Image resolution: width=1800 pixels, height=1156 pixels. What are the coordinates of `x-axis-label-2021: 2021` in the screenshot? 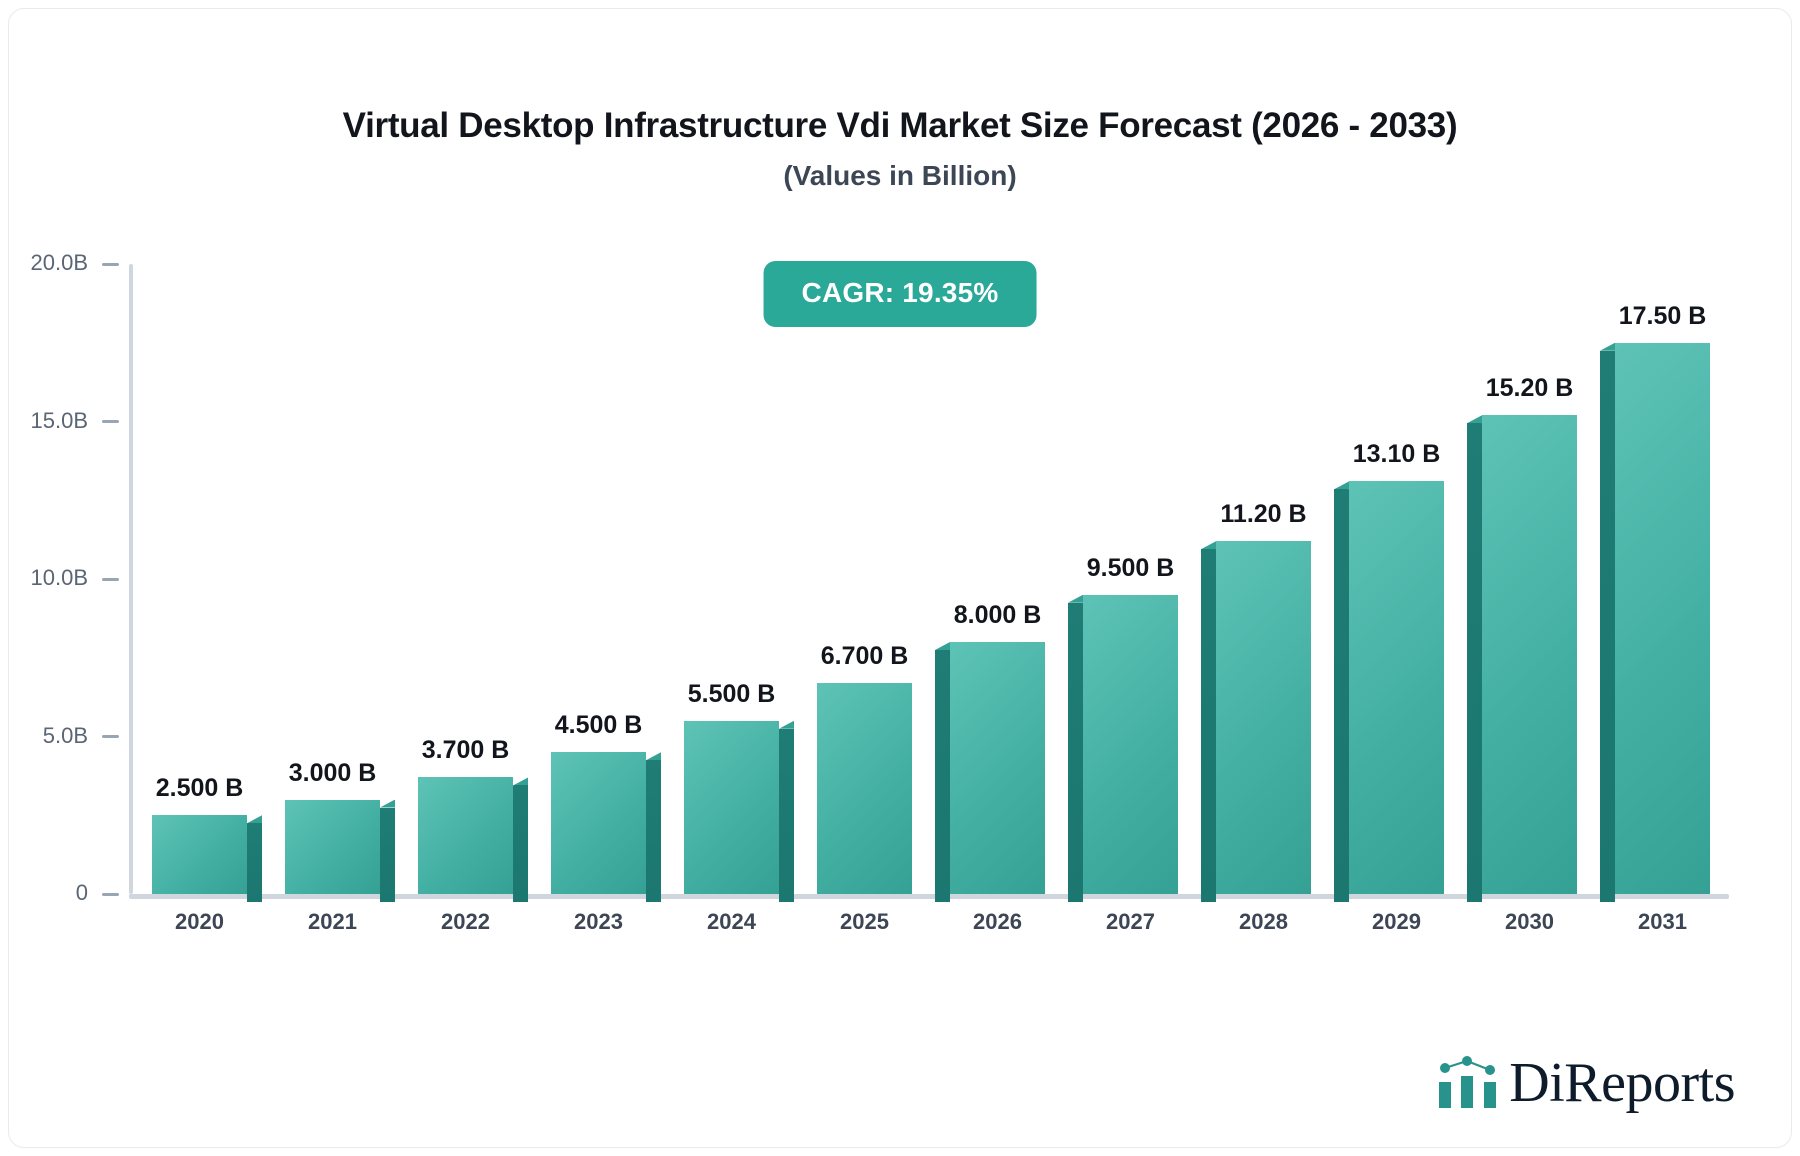 It's located at (332, 921).